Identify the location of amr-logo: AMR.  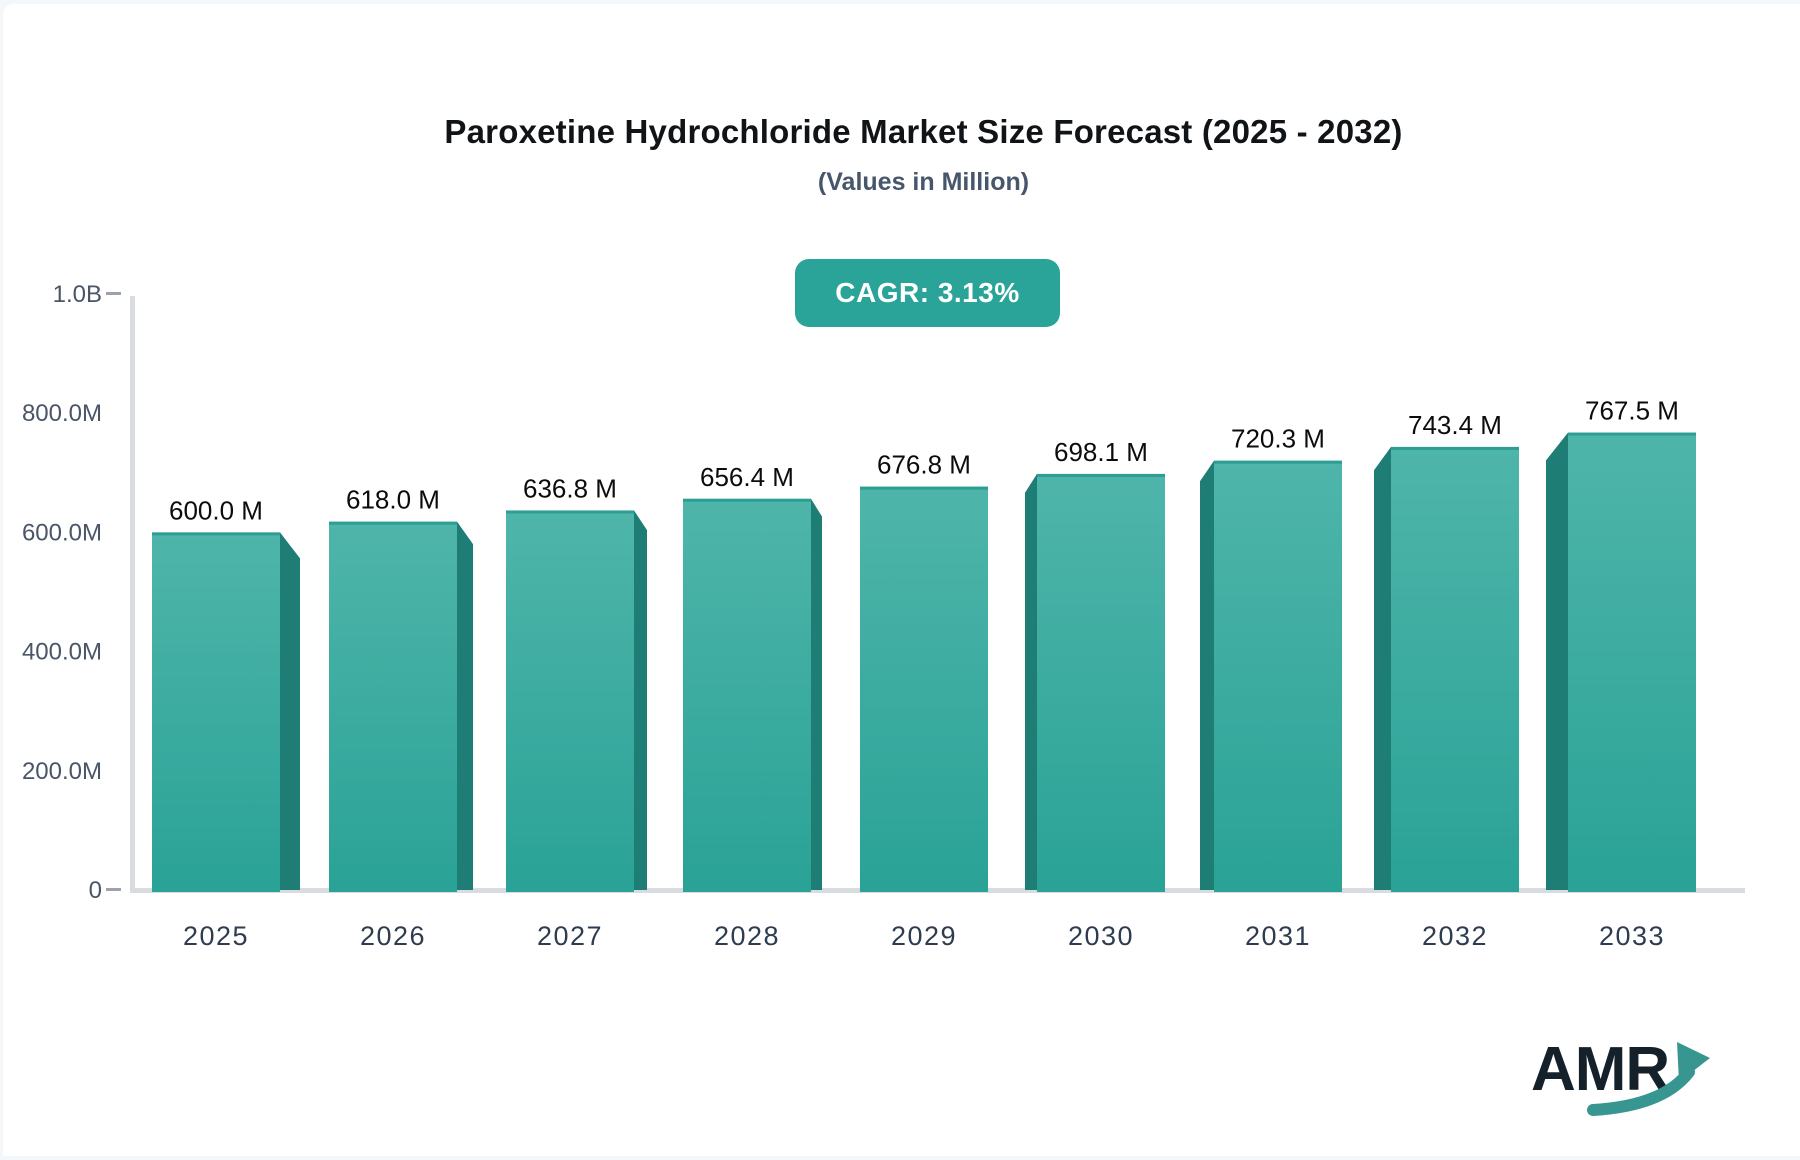
(1628, 1081).